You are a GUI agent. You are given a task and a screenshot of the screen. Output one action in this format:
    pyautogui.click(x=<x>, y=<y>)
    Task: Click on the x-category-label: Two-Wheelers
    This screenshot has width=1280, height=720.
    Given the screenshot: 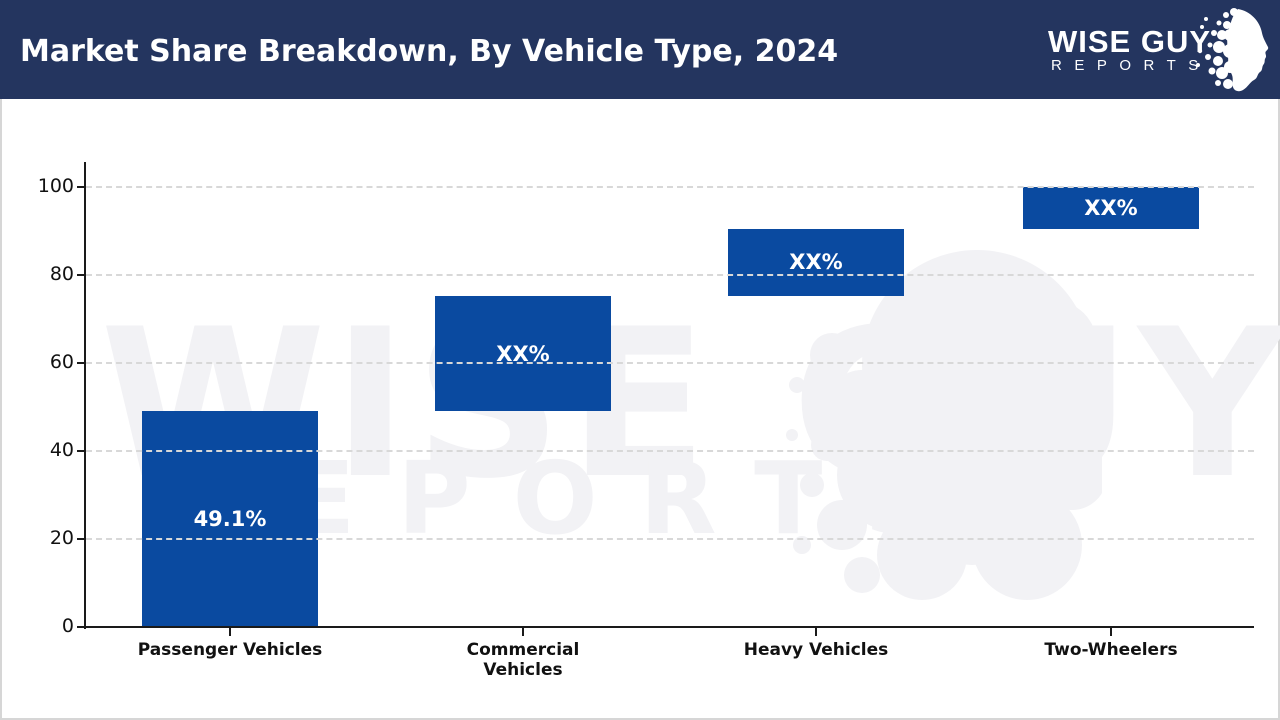 What is the action you would take?
    pyautogui.click(x=1111, y=650)
    